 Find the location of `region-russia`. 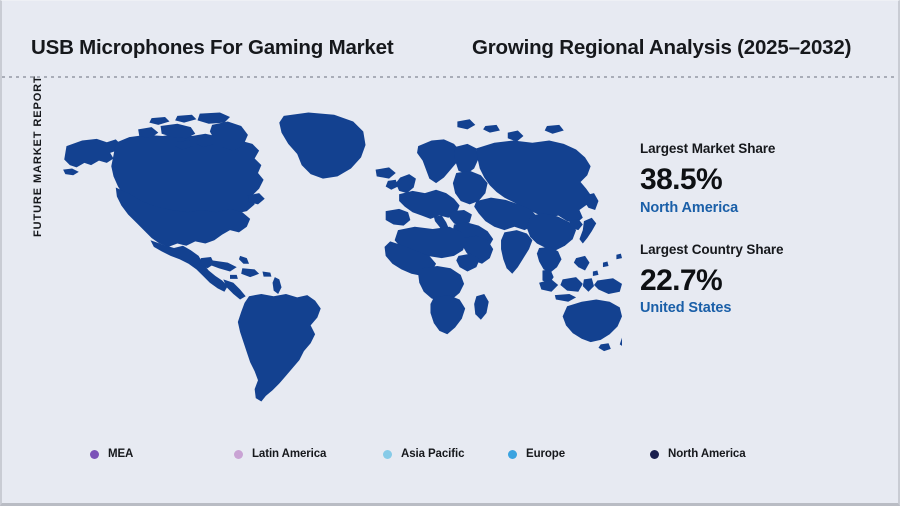

region-russia is located at coordinates (534, 182).